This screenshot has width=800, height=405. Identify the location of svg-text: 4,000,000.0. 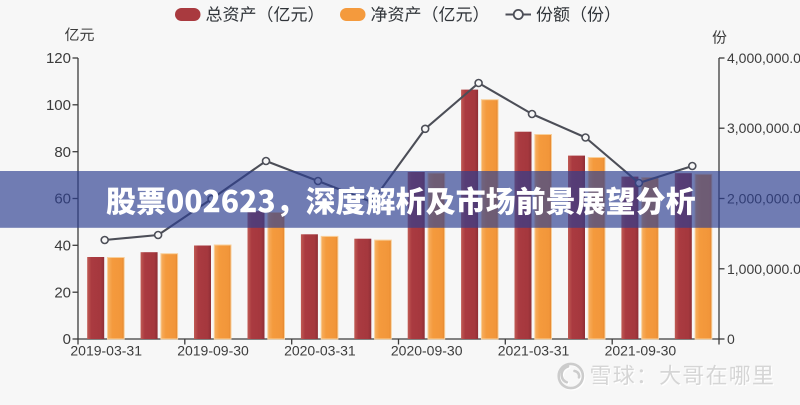
(763, 58).